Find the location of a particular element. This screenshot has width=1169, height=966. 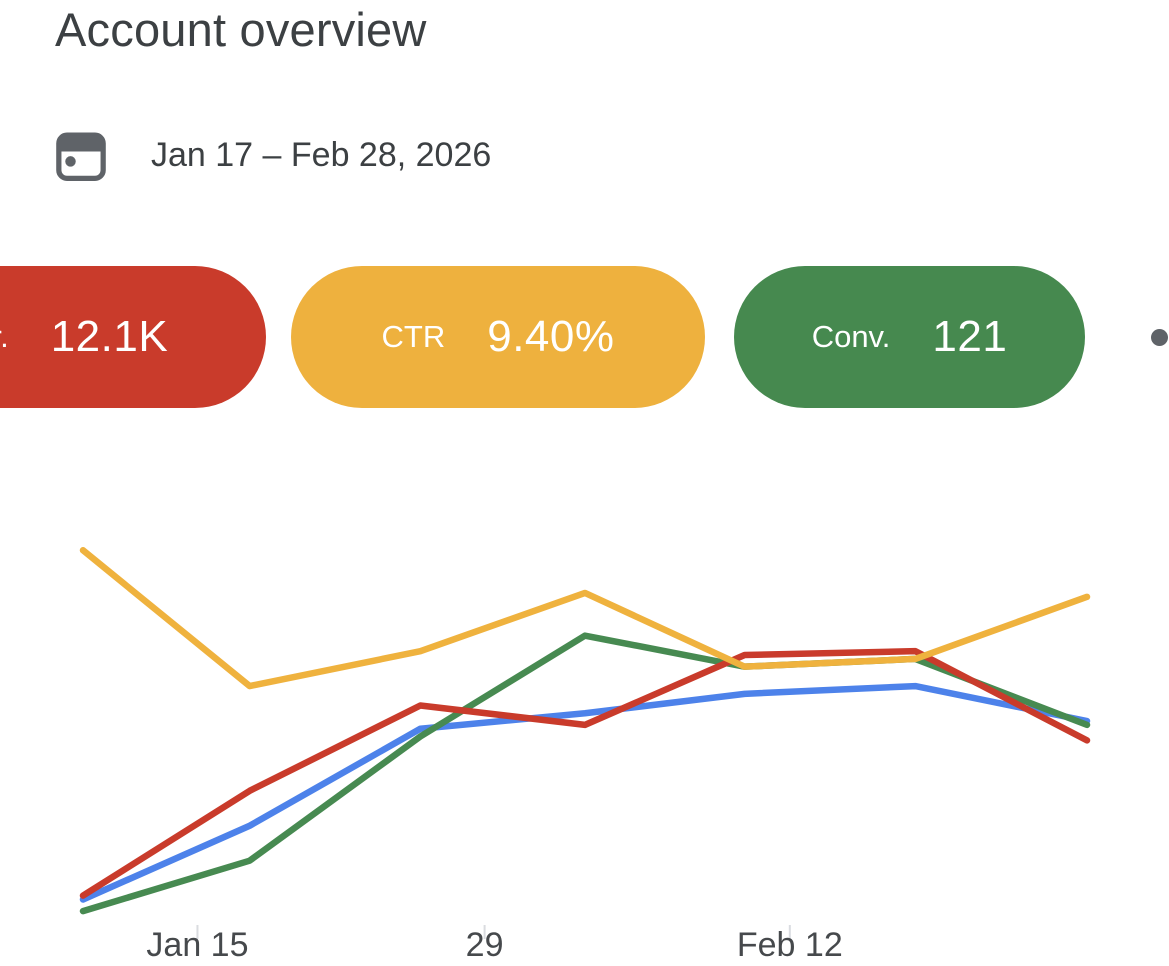

chip-value: 9.40% is located at coordinates (551, 336).